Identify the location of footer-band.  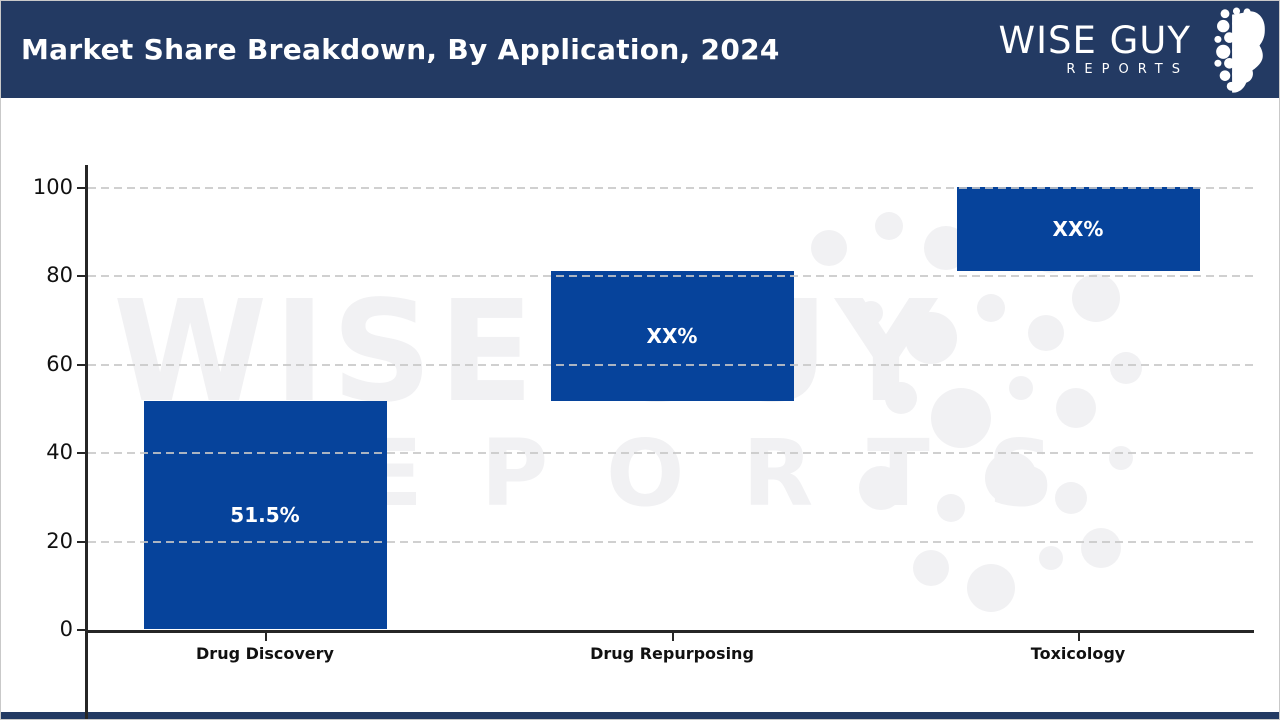
(640, 715).